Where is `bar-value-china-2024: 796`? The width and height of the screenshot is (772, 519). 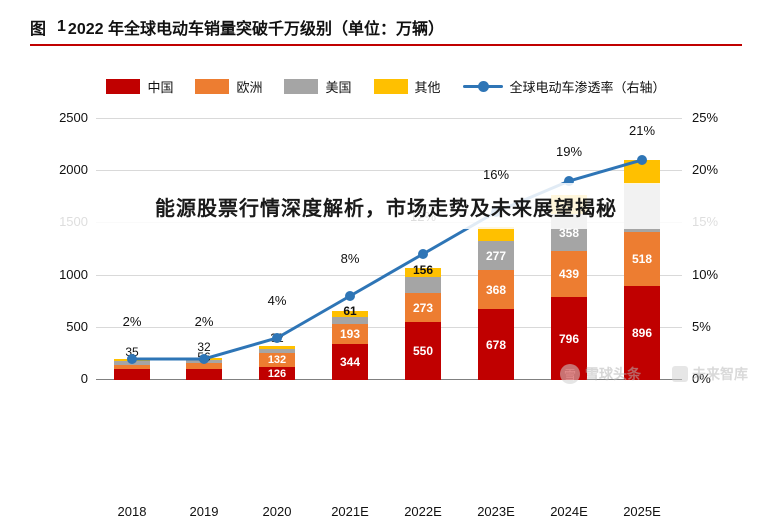
bar-value-china-2024: 796 is located at coordinates (569, 338).